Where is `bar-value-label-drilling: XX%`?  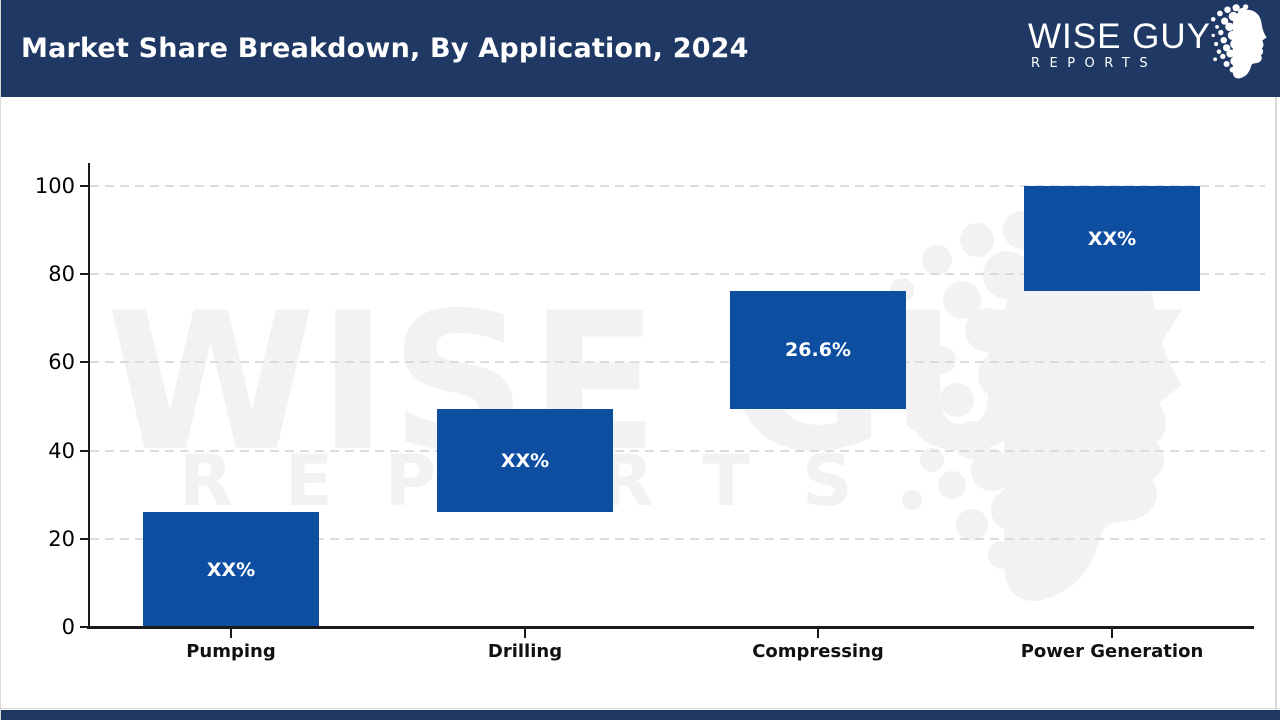 bar-value-label-drilling: XX% is located at coordinates (525, 460).